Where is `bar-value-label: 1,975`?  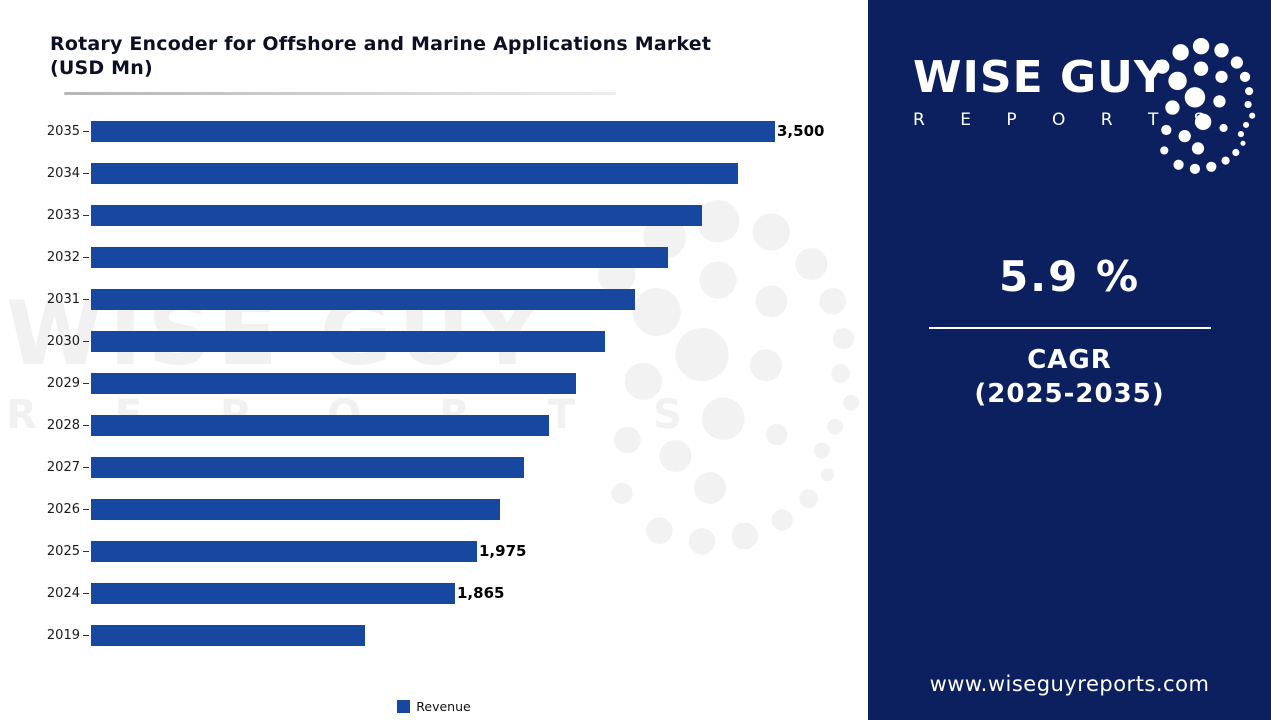
bar-value-label: 1,975 is located at coordinates (503, 551).